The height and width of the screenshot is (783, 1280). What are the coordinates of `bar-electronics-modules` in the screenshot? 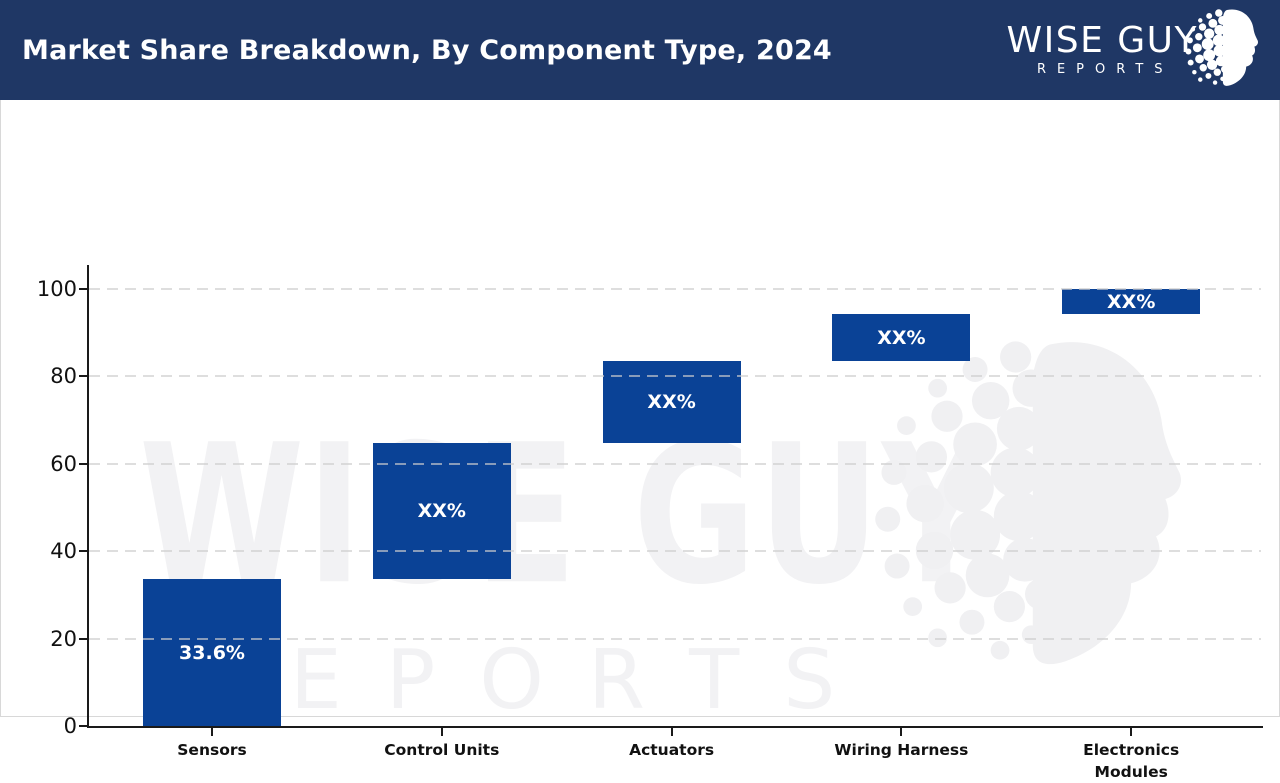 It's located at (1131, 301).